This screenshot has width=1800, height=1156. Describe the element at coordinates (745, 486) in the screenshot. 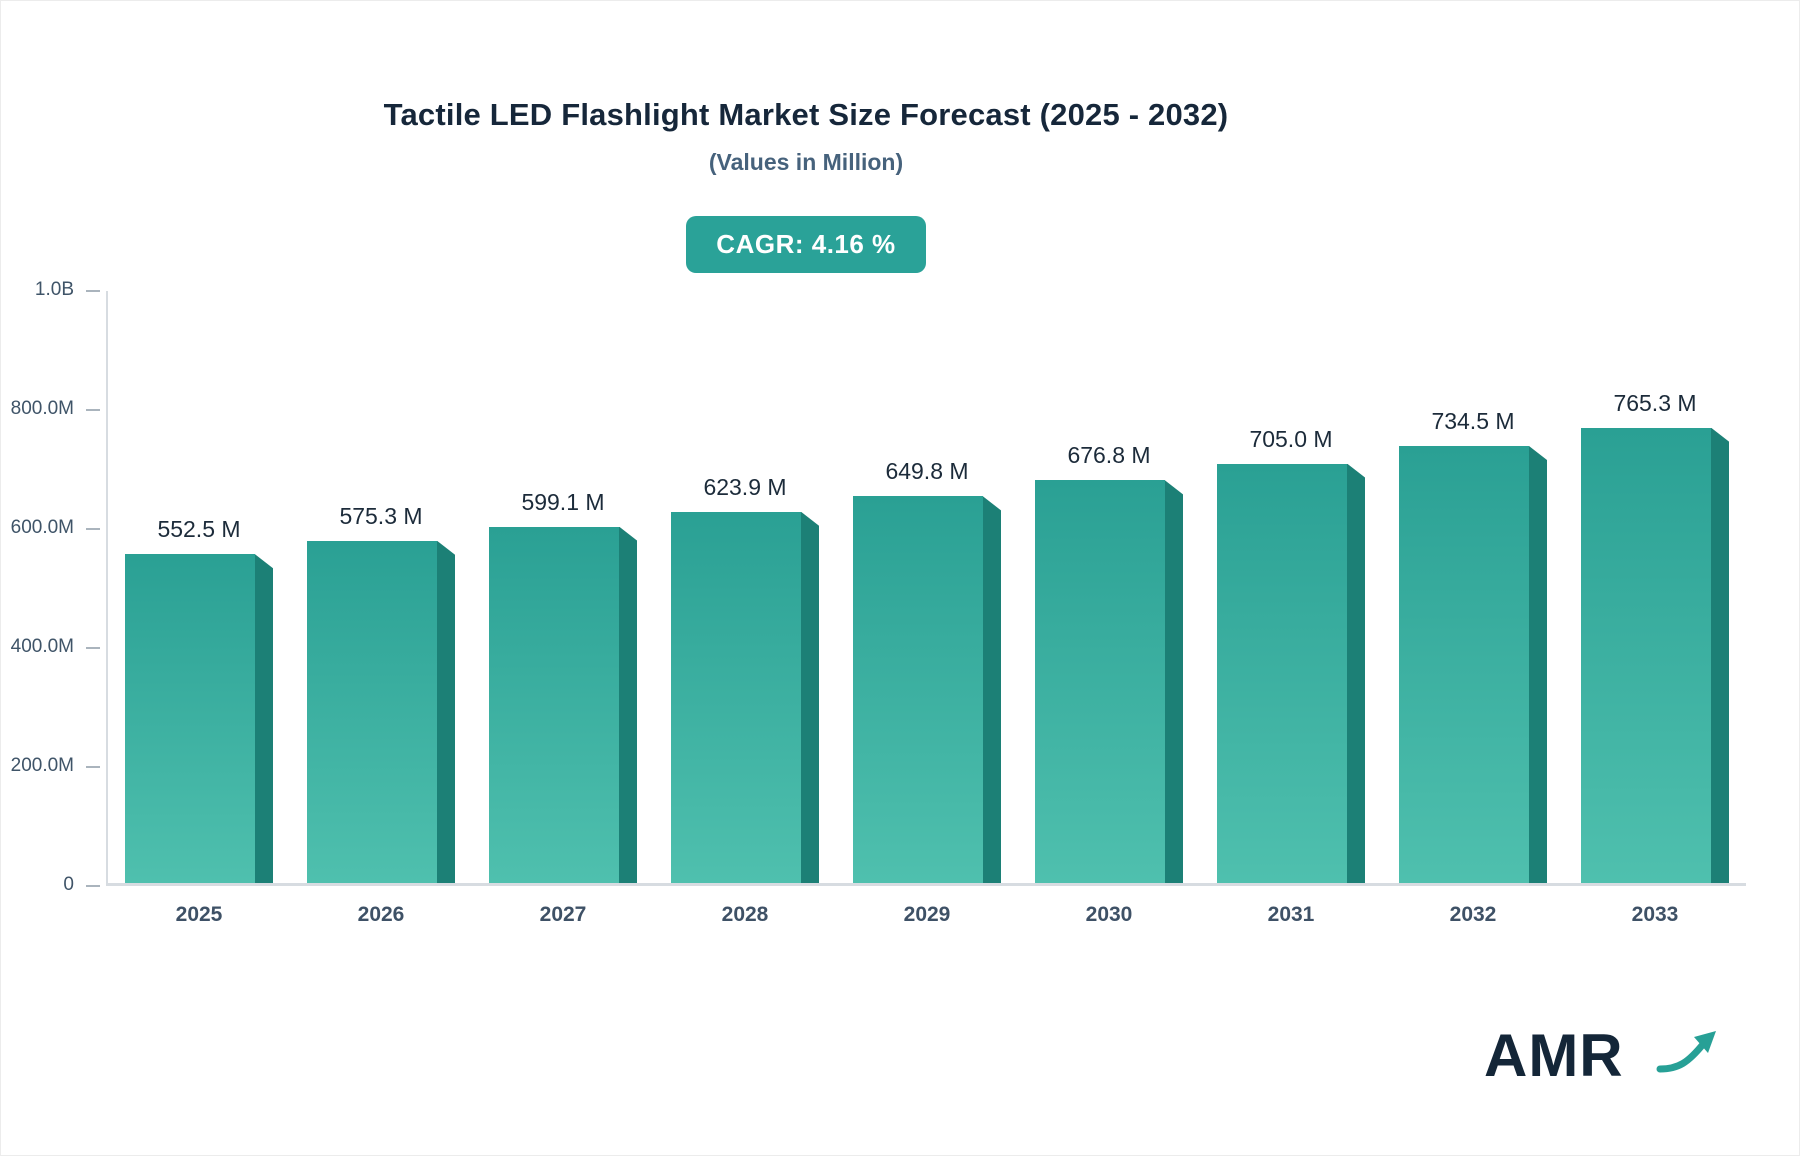

I see `bar-value-label: 623.9 M` at that location.